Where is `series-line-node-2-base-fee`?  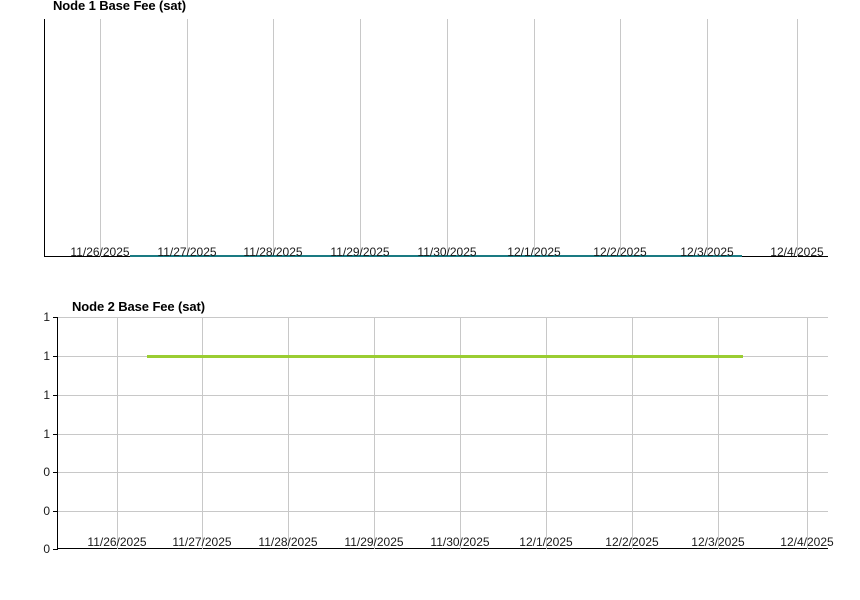
series-line-node-2-base-fee is located at coordinates (445, 356).